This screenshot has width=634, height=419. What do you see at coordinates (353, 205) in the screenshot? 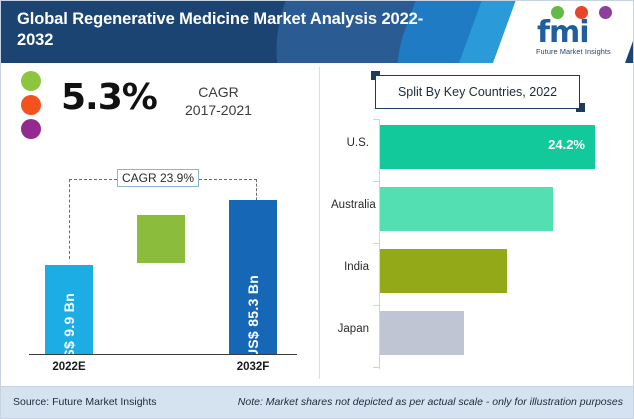
I see `bar-label-australia: Australia` at bounding box center [353, 205].